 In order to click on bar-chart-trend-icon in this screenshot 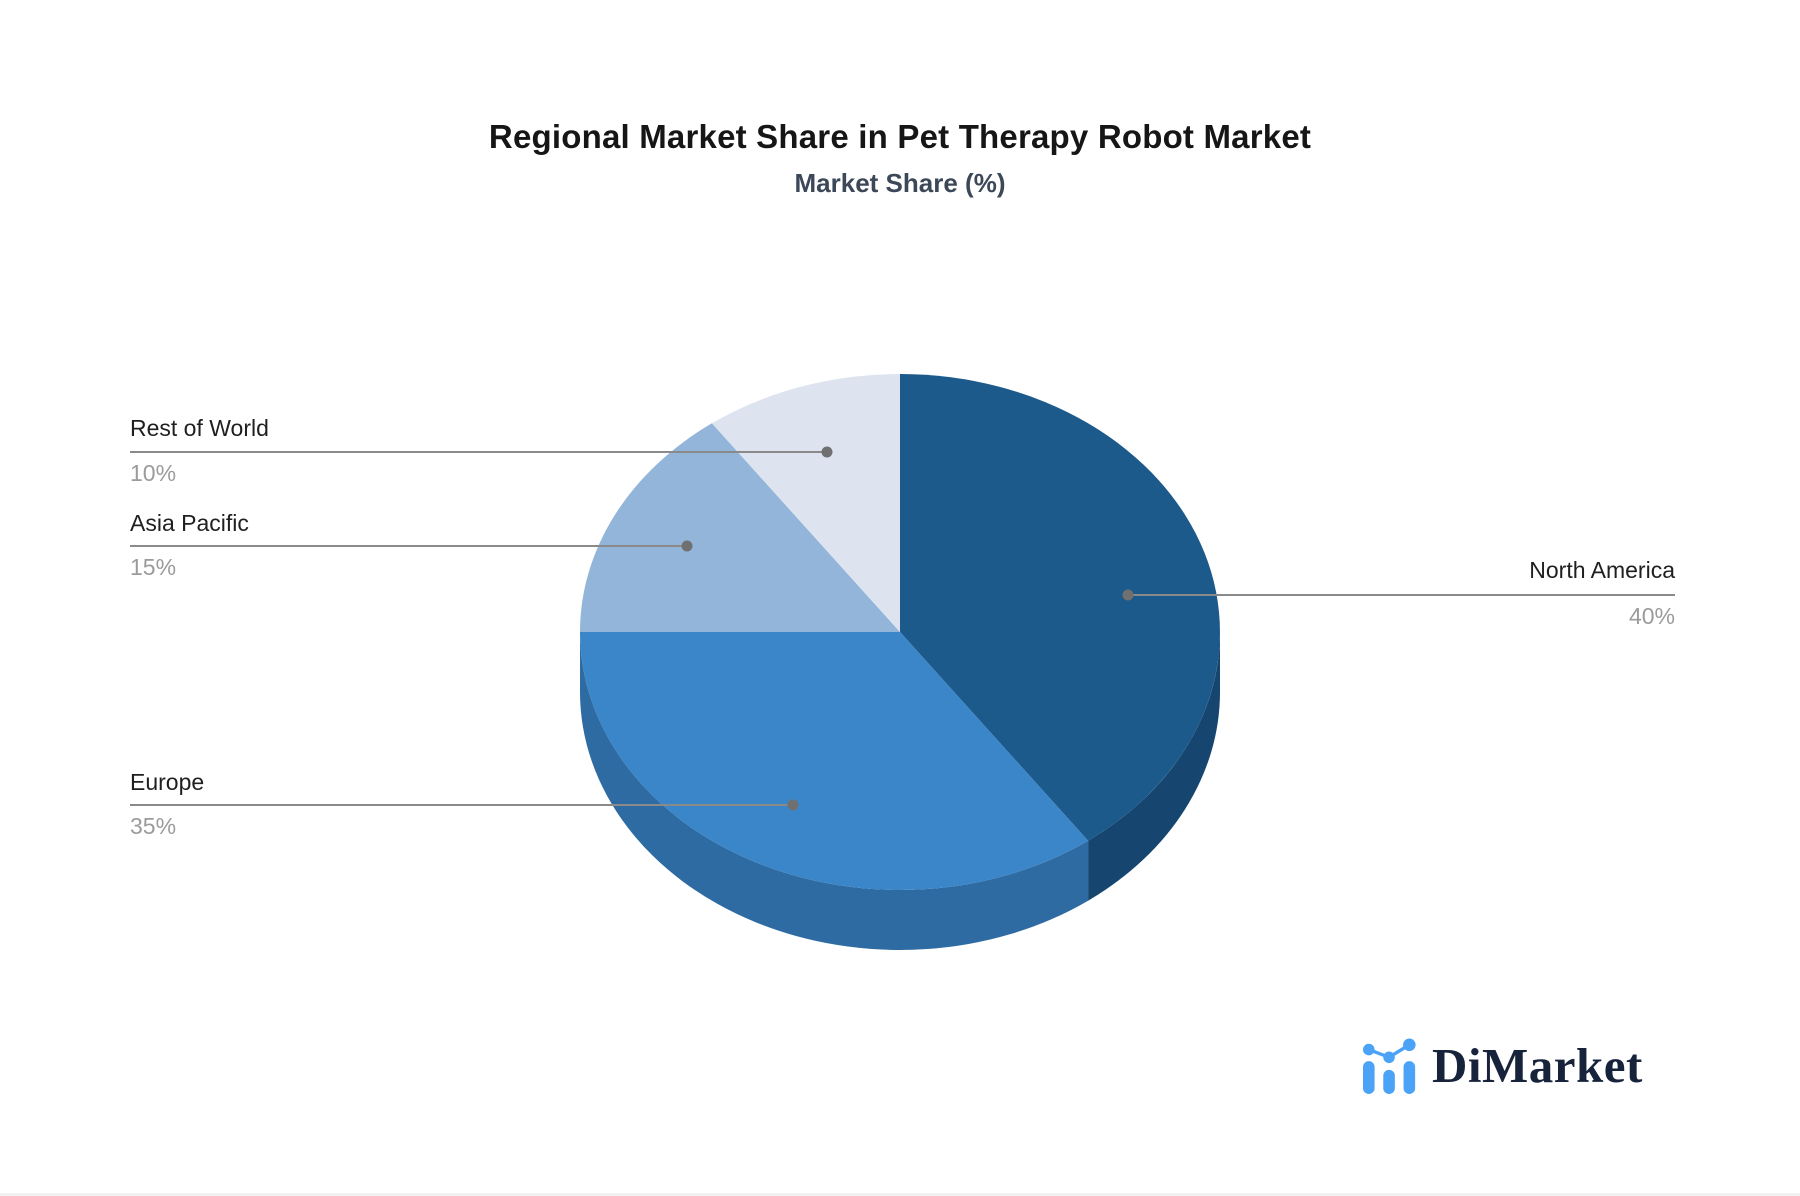, I will do `click(1389, 1066)`.